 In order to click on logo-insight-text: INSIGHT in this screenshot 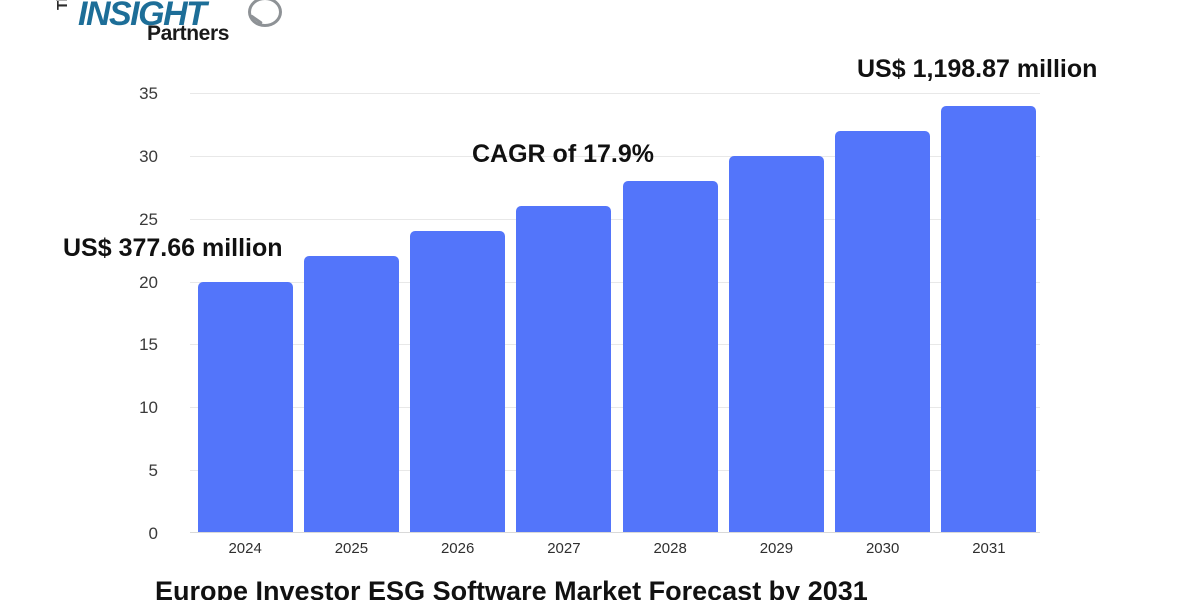, I will do `click(142, 16)`.